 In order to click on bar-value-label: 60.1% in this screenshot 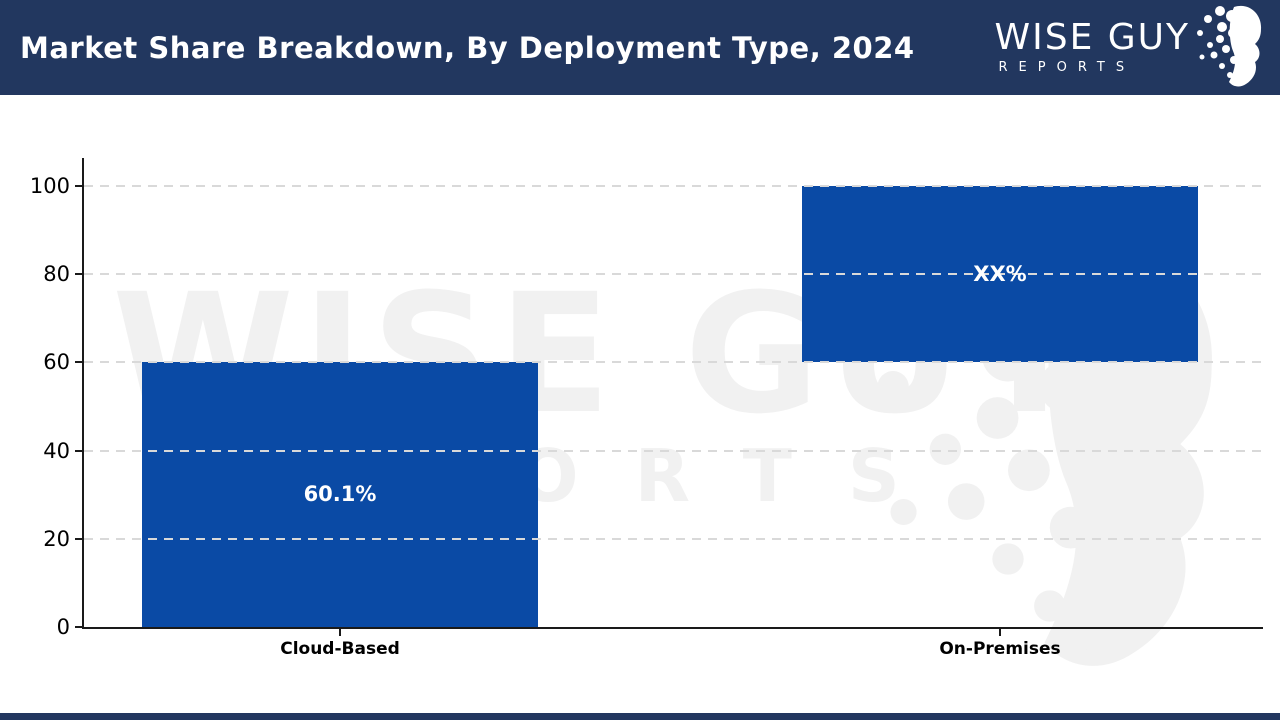, I will do `click(340, 494)`.